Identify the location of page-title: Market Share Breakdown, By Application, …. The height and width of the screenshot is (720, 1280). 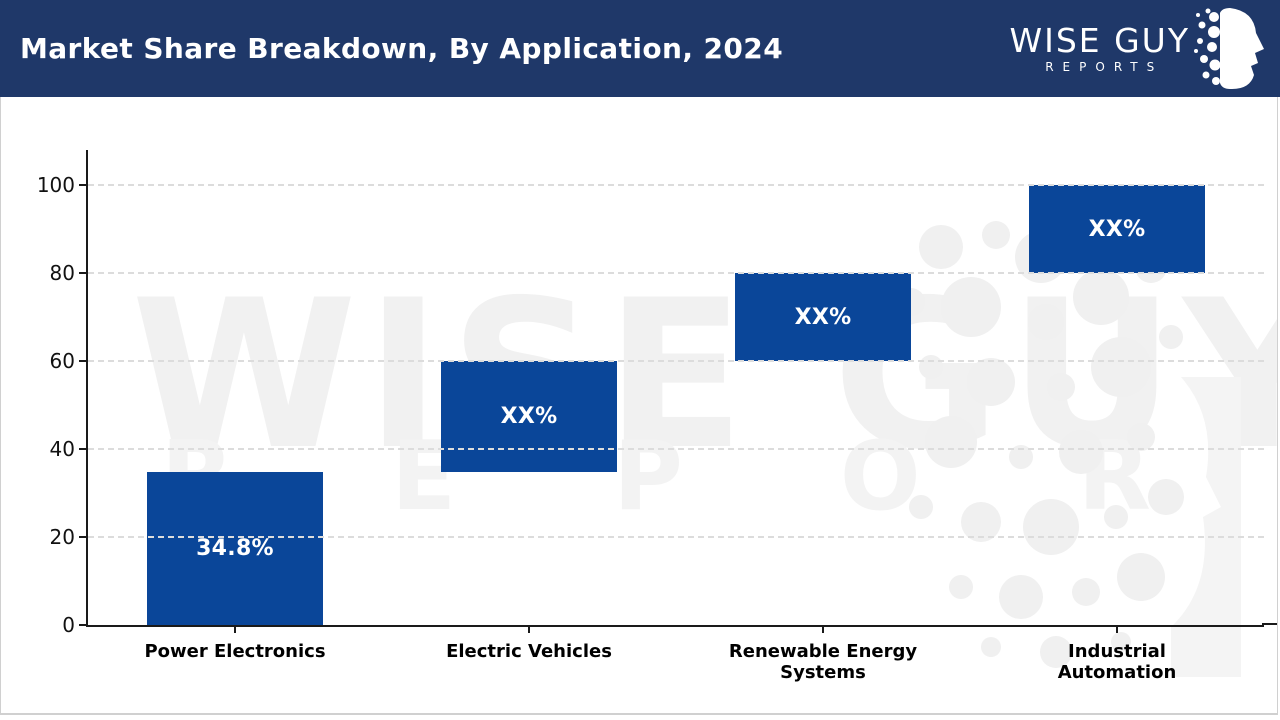
(402, 48).